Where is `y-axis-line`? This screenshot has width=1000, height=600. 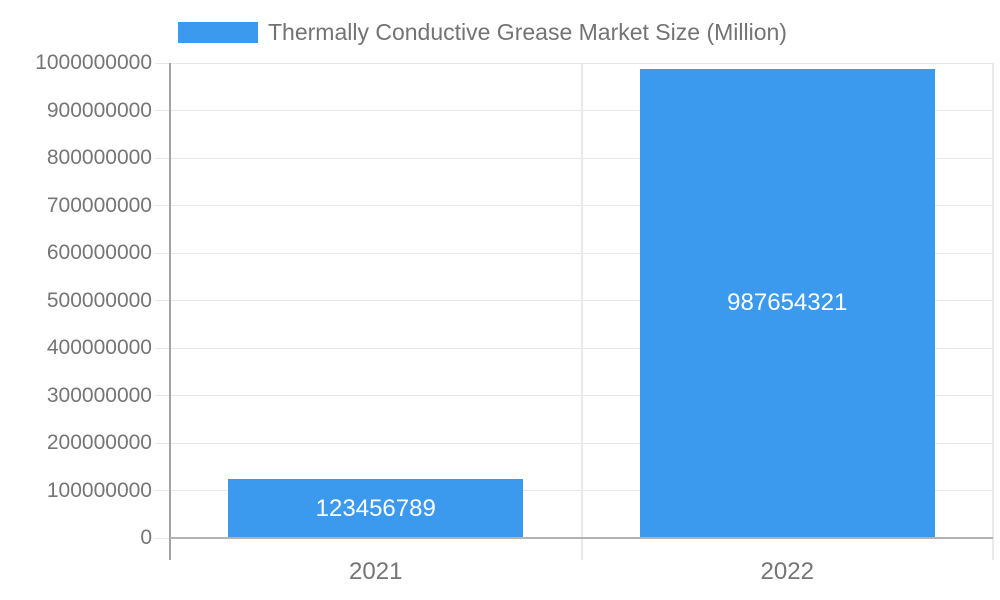
y-axis-line is located at coordinates (170, 311).